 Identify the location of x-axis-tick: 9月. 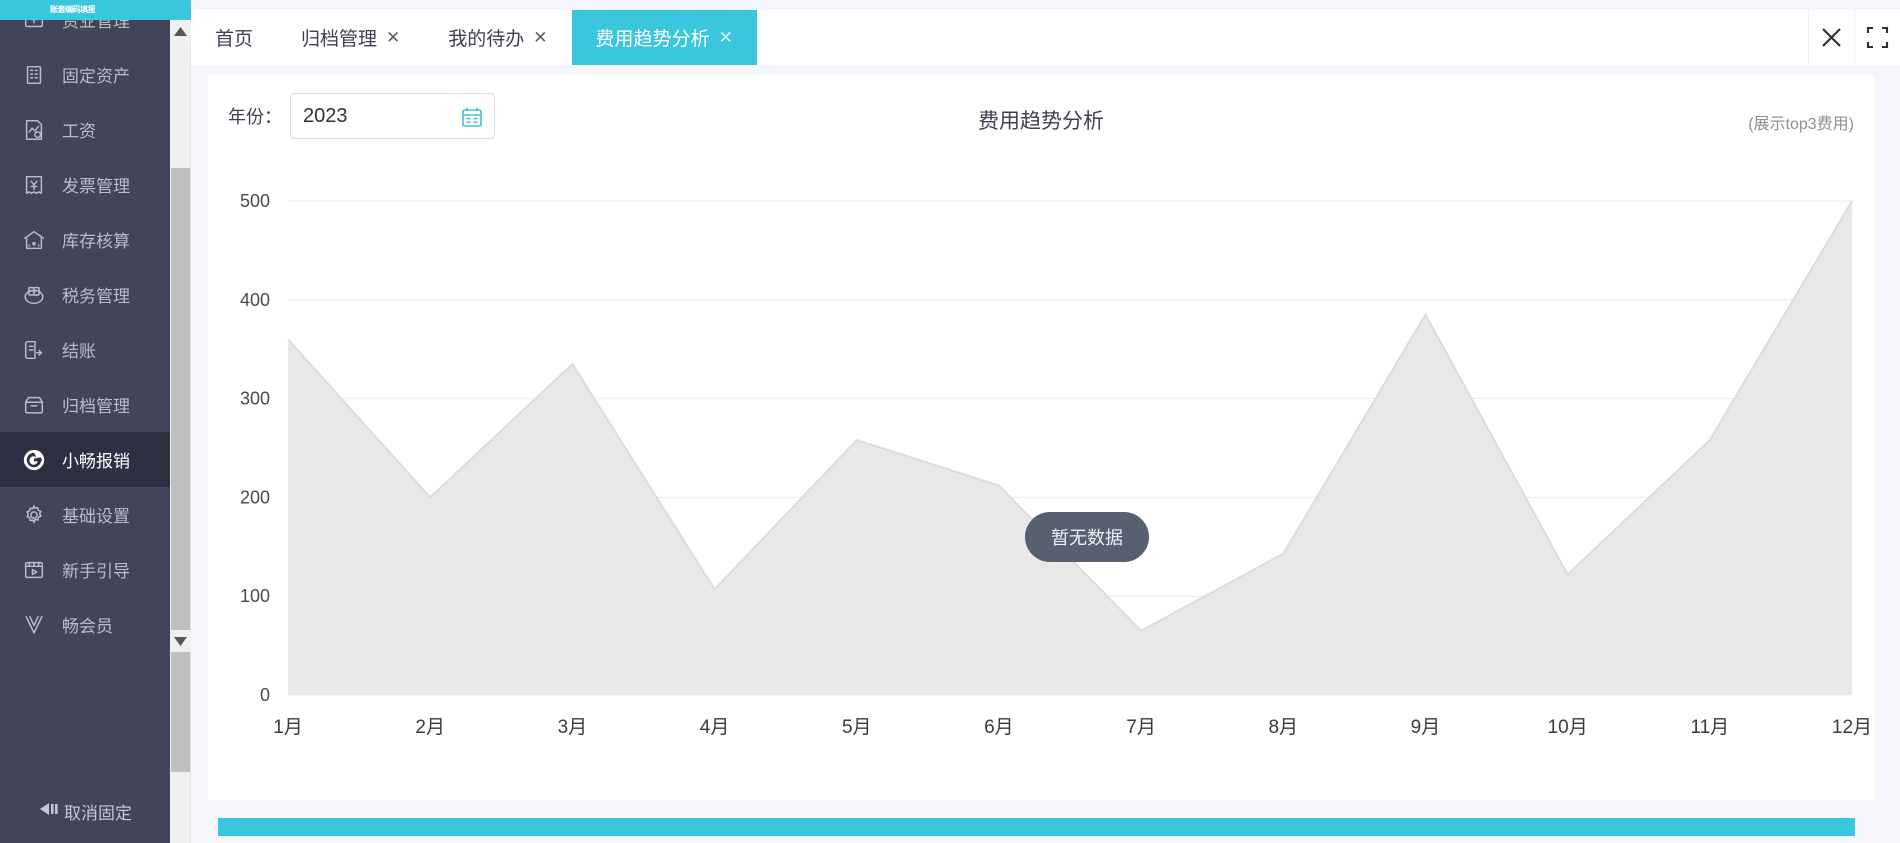
(1426, 727).